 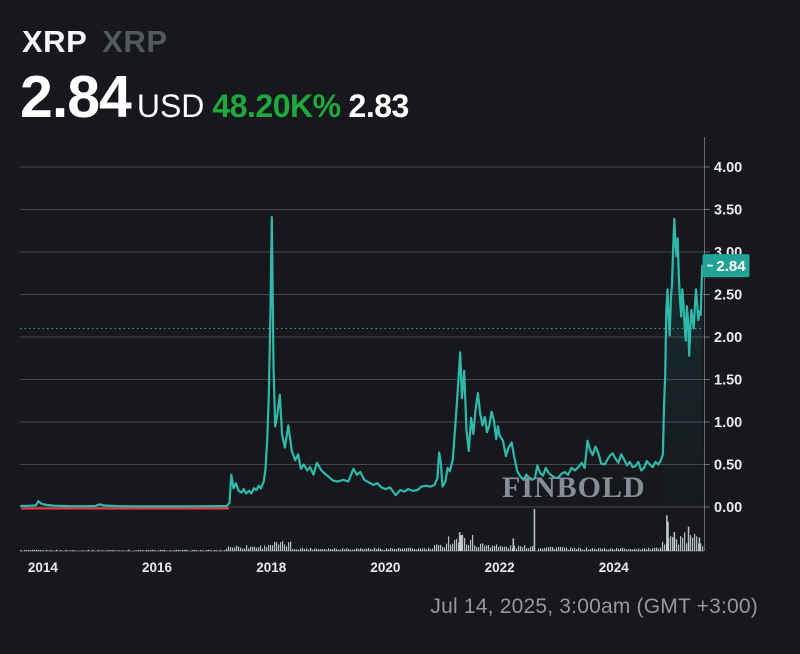 I want to click on y-axis-label: 4.00, so click(x=728, y=168).